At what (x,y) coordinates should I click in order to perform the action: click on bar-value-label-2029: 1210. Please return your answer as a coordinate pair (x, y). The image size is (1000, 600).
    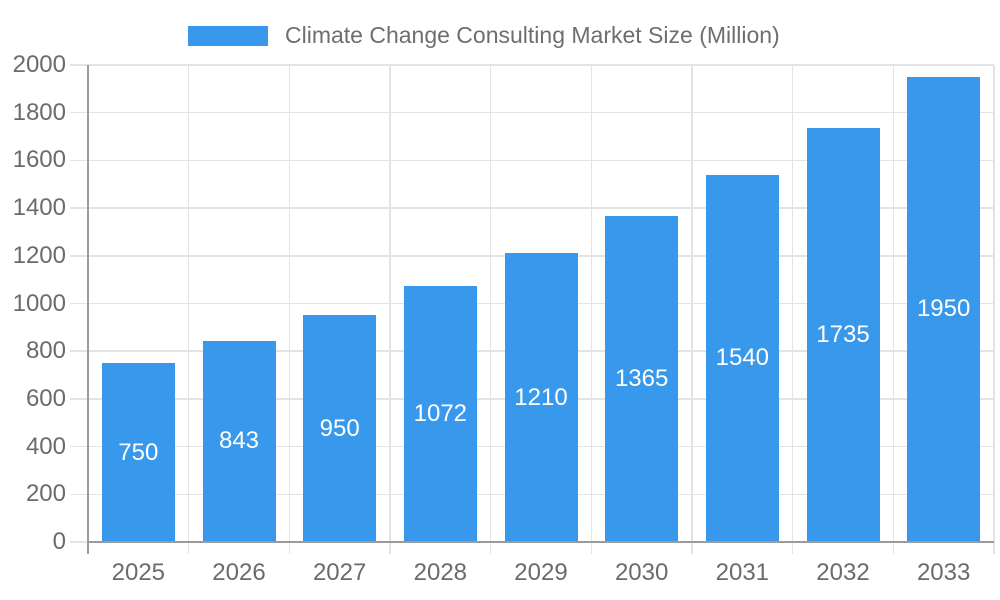
    Looking at the image, I should click on (541, 397).